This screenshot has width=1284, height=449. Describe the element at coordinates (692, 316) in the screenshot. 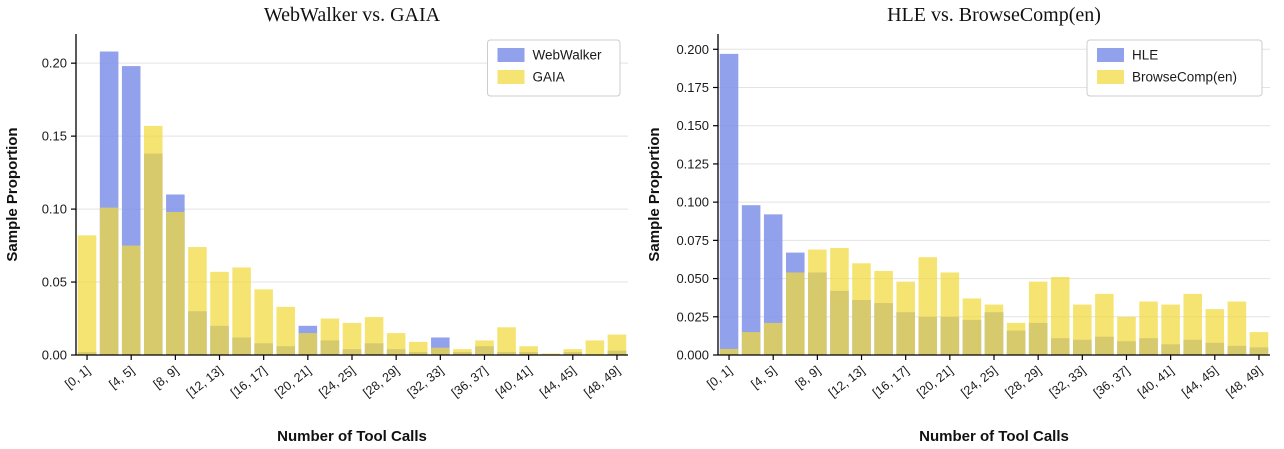

I see `y-tick-label: 0.025` at that location.